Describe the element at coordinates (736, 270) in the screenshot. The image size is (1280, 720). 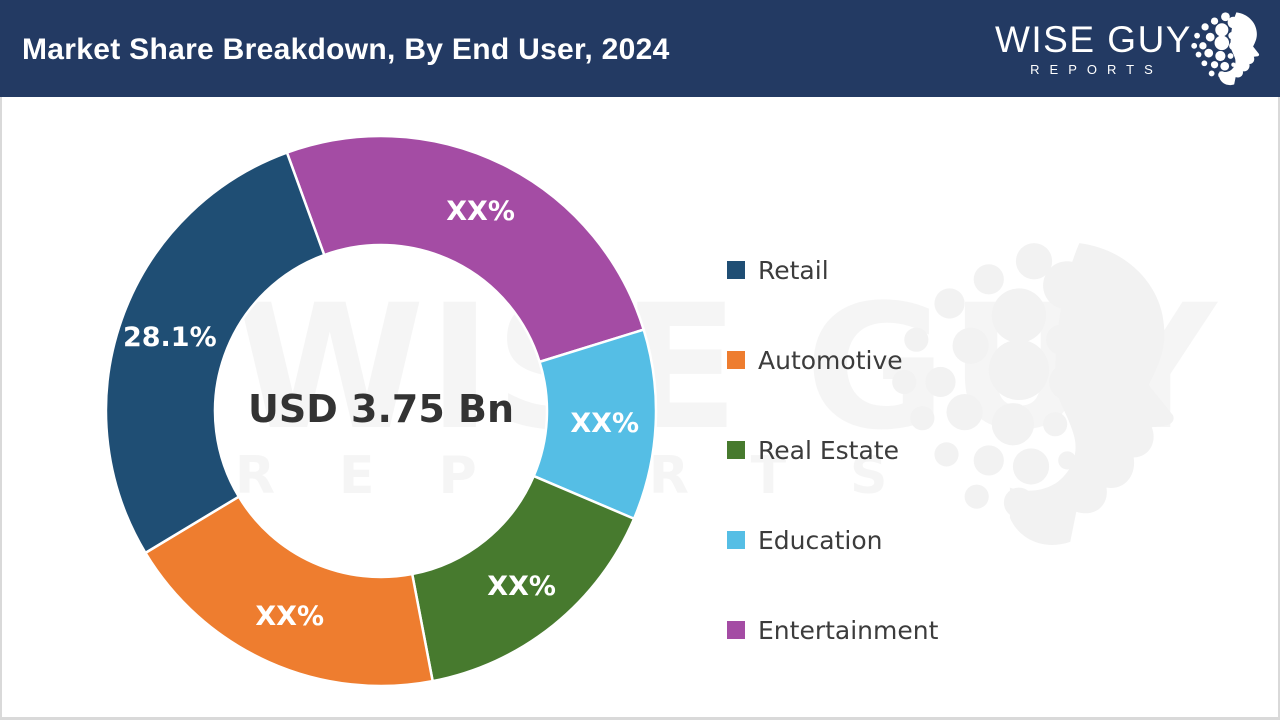
I see `legend-swatch-retail` at that location.